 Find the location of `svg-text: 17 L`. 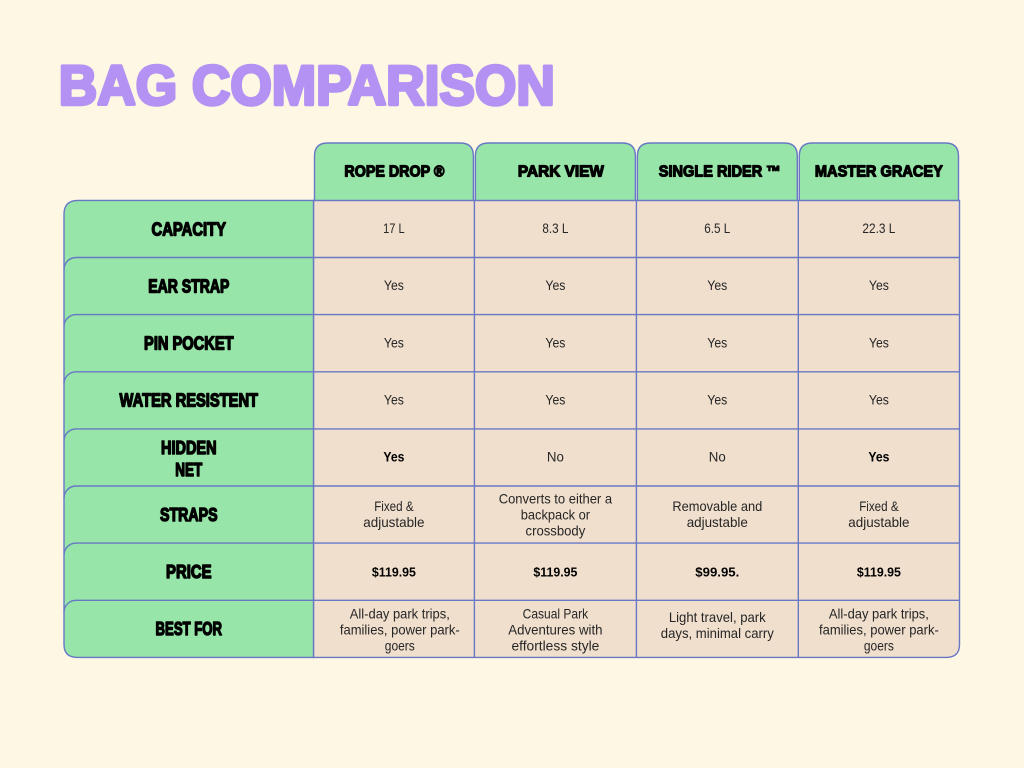

svg-text: 17 L is located at coordinates (394, 228).